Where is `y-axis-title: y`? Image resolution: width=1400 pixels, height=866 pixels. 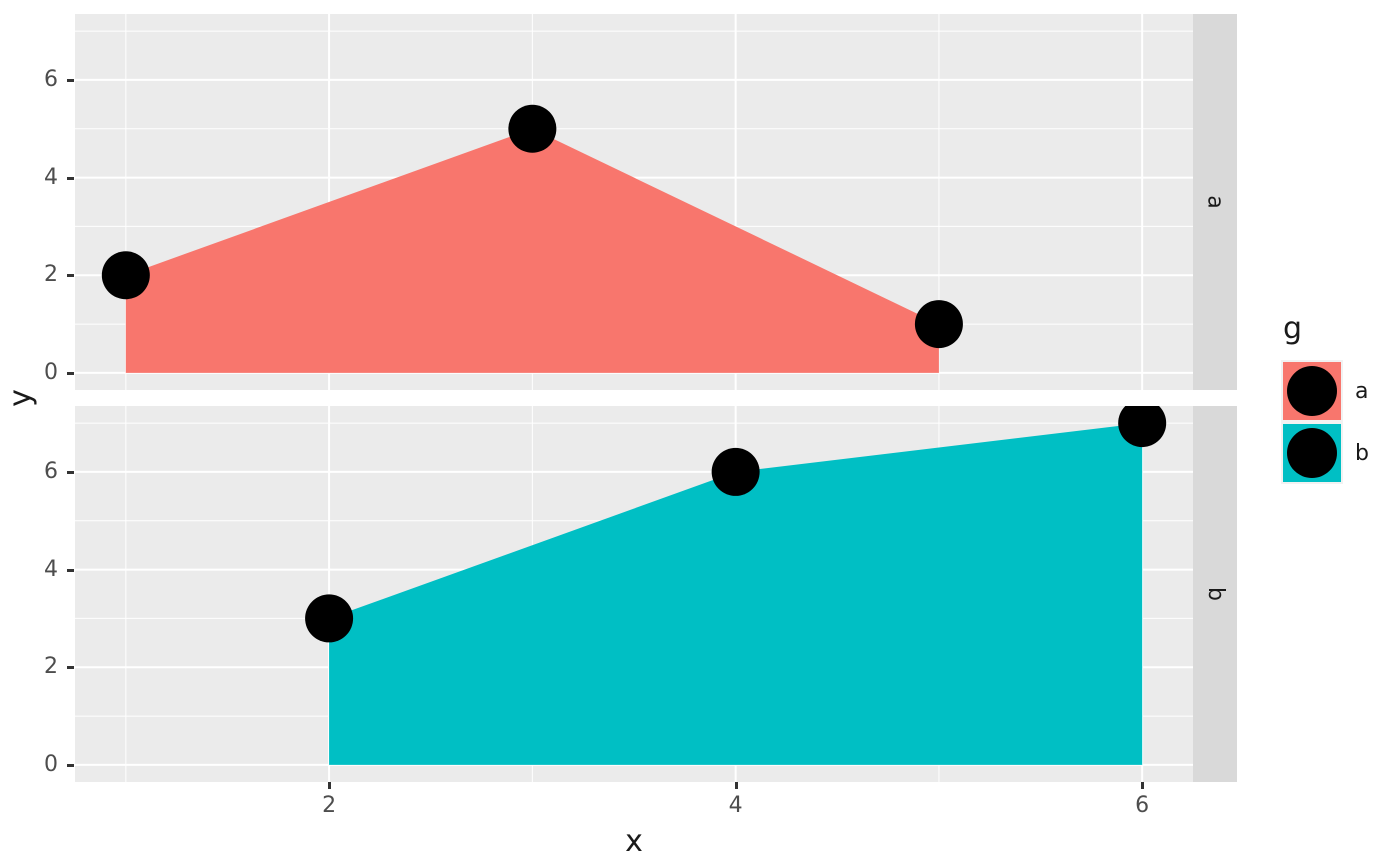 y-axis-title: y is located at coordinates (20, 398).